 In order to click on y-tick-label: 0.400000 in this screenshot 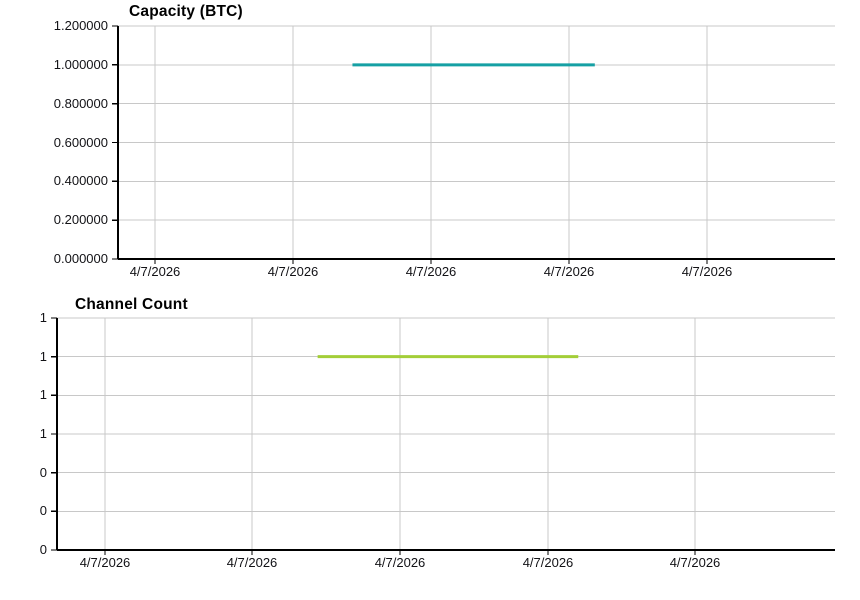, I will do `click(80, 181)`.